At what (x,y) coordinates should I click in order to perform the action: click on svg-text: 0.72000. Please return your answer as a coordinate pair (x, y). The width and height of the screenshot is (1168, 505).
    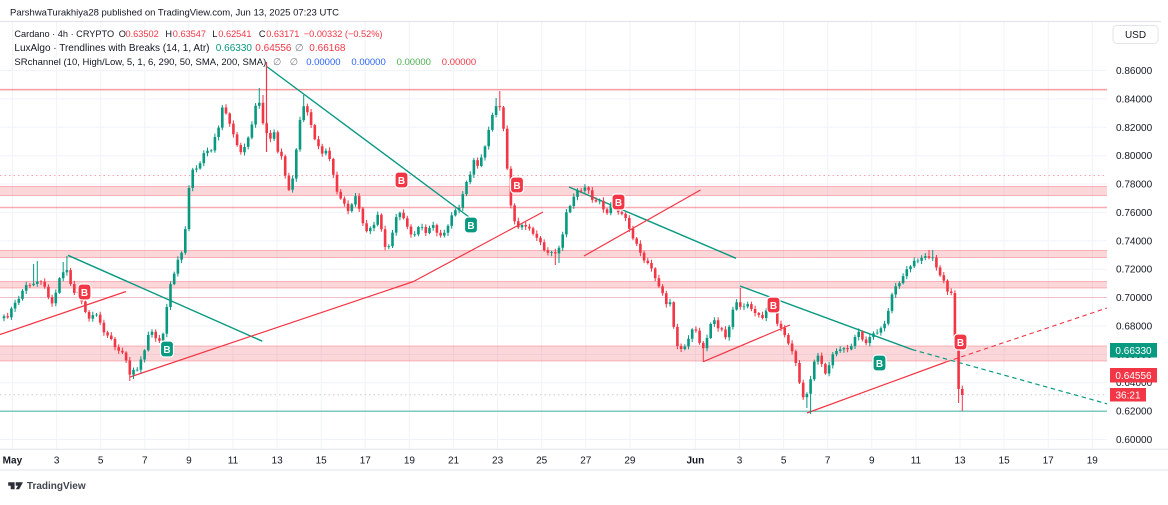
    Looking at the image, I should click on (1134, 270).